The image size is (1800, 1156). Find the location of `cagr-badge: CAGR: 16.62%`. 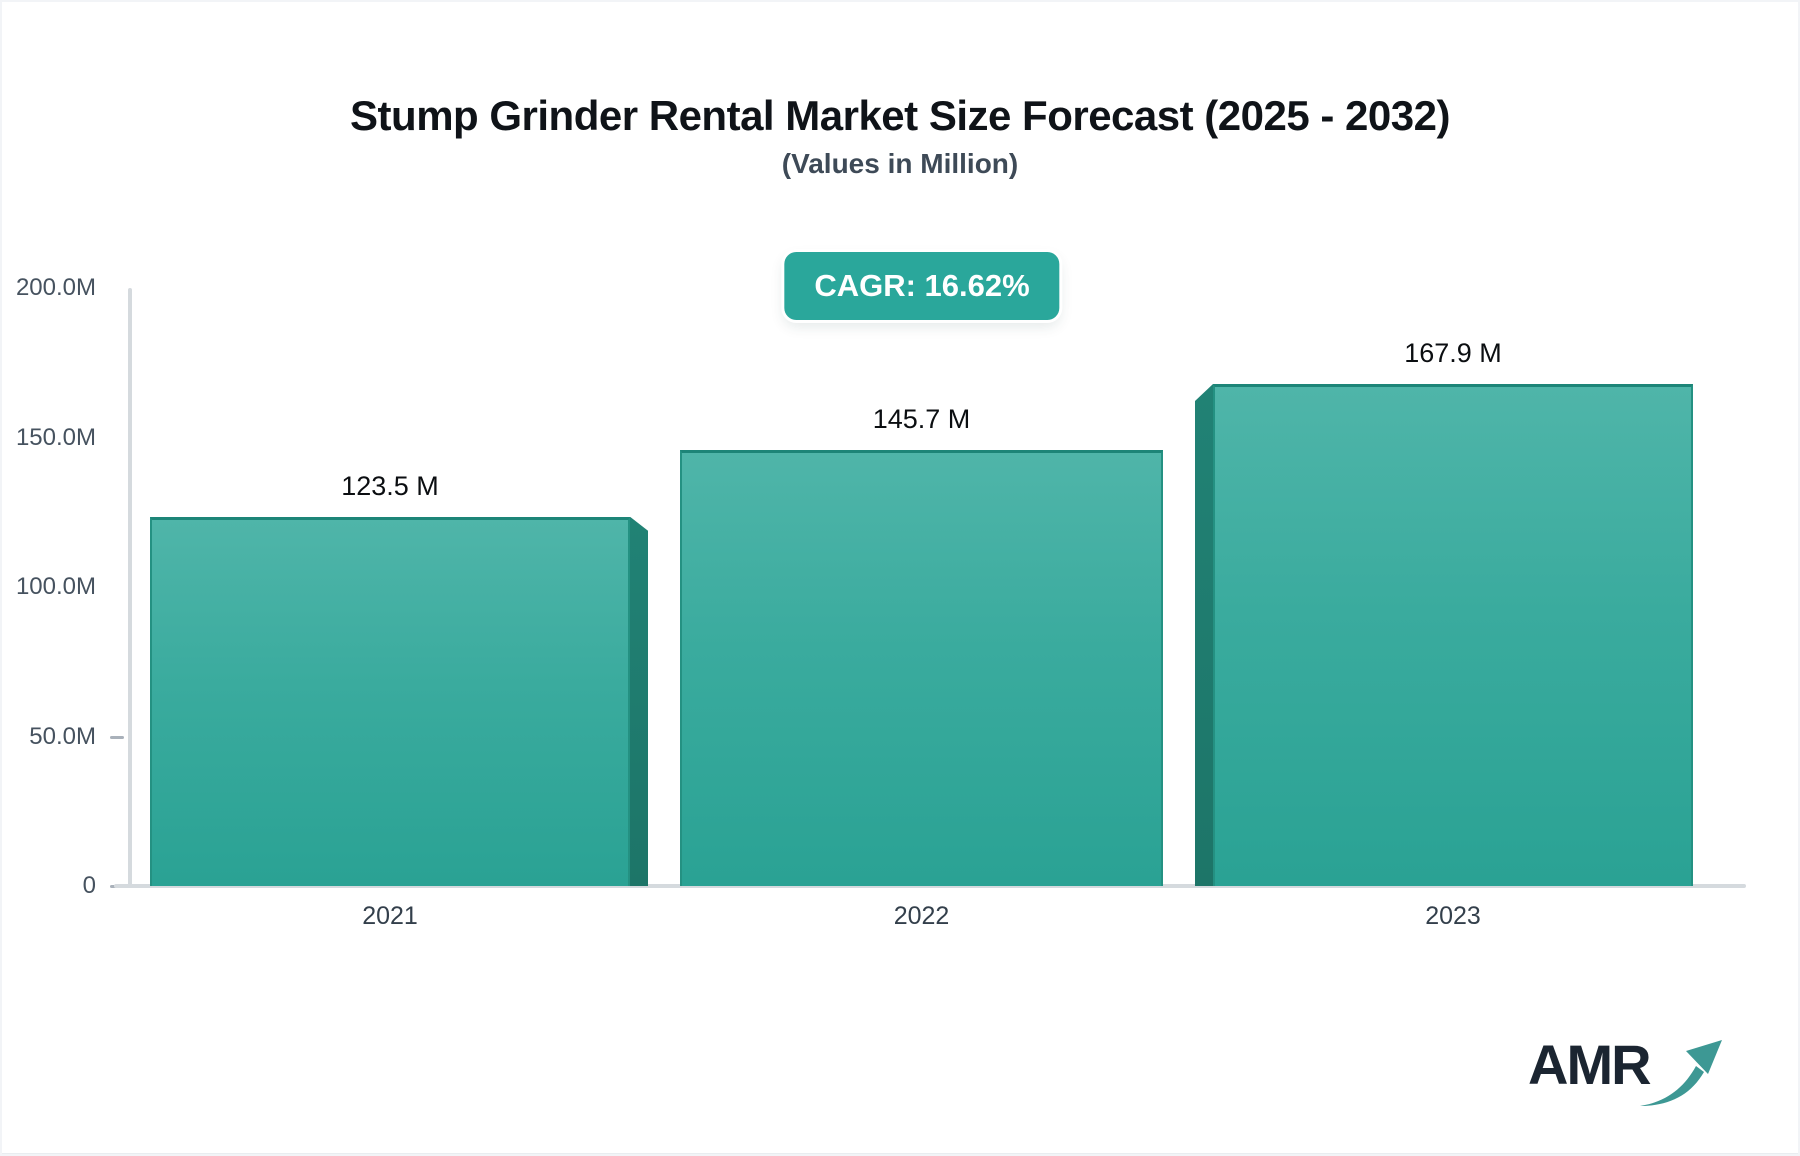

cagr-badge: CAGR: 16.62% is located at coordinates (922, 286).